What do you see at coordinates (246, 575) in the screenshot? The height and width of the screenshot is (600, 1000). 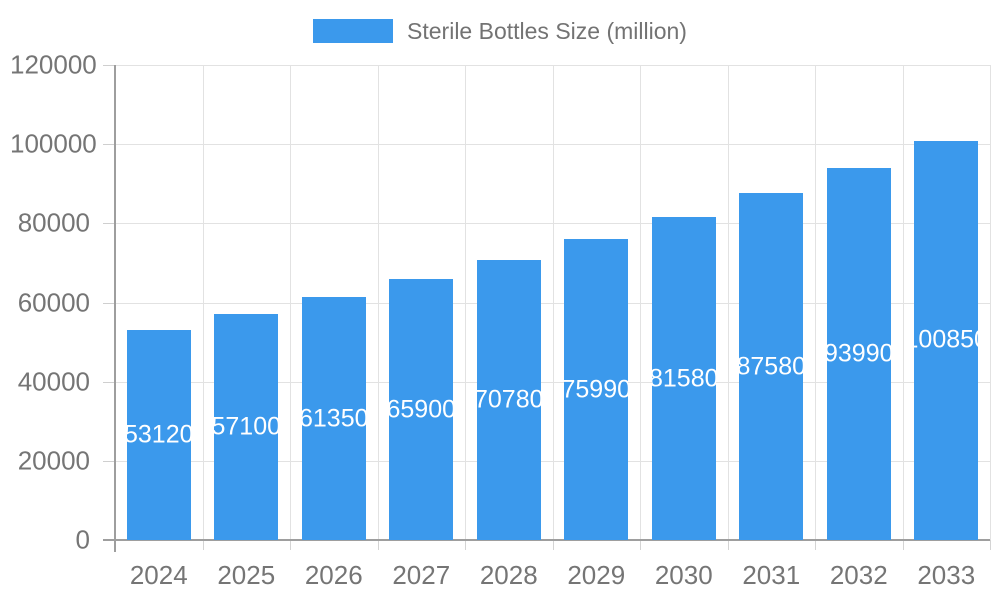 I see `x-axis-label-2025: 2025` at bounding box center [246, 575].